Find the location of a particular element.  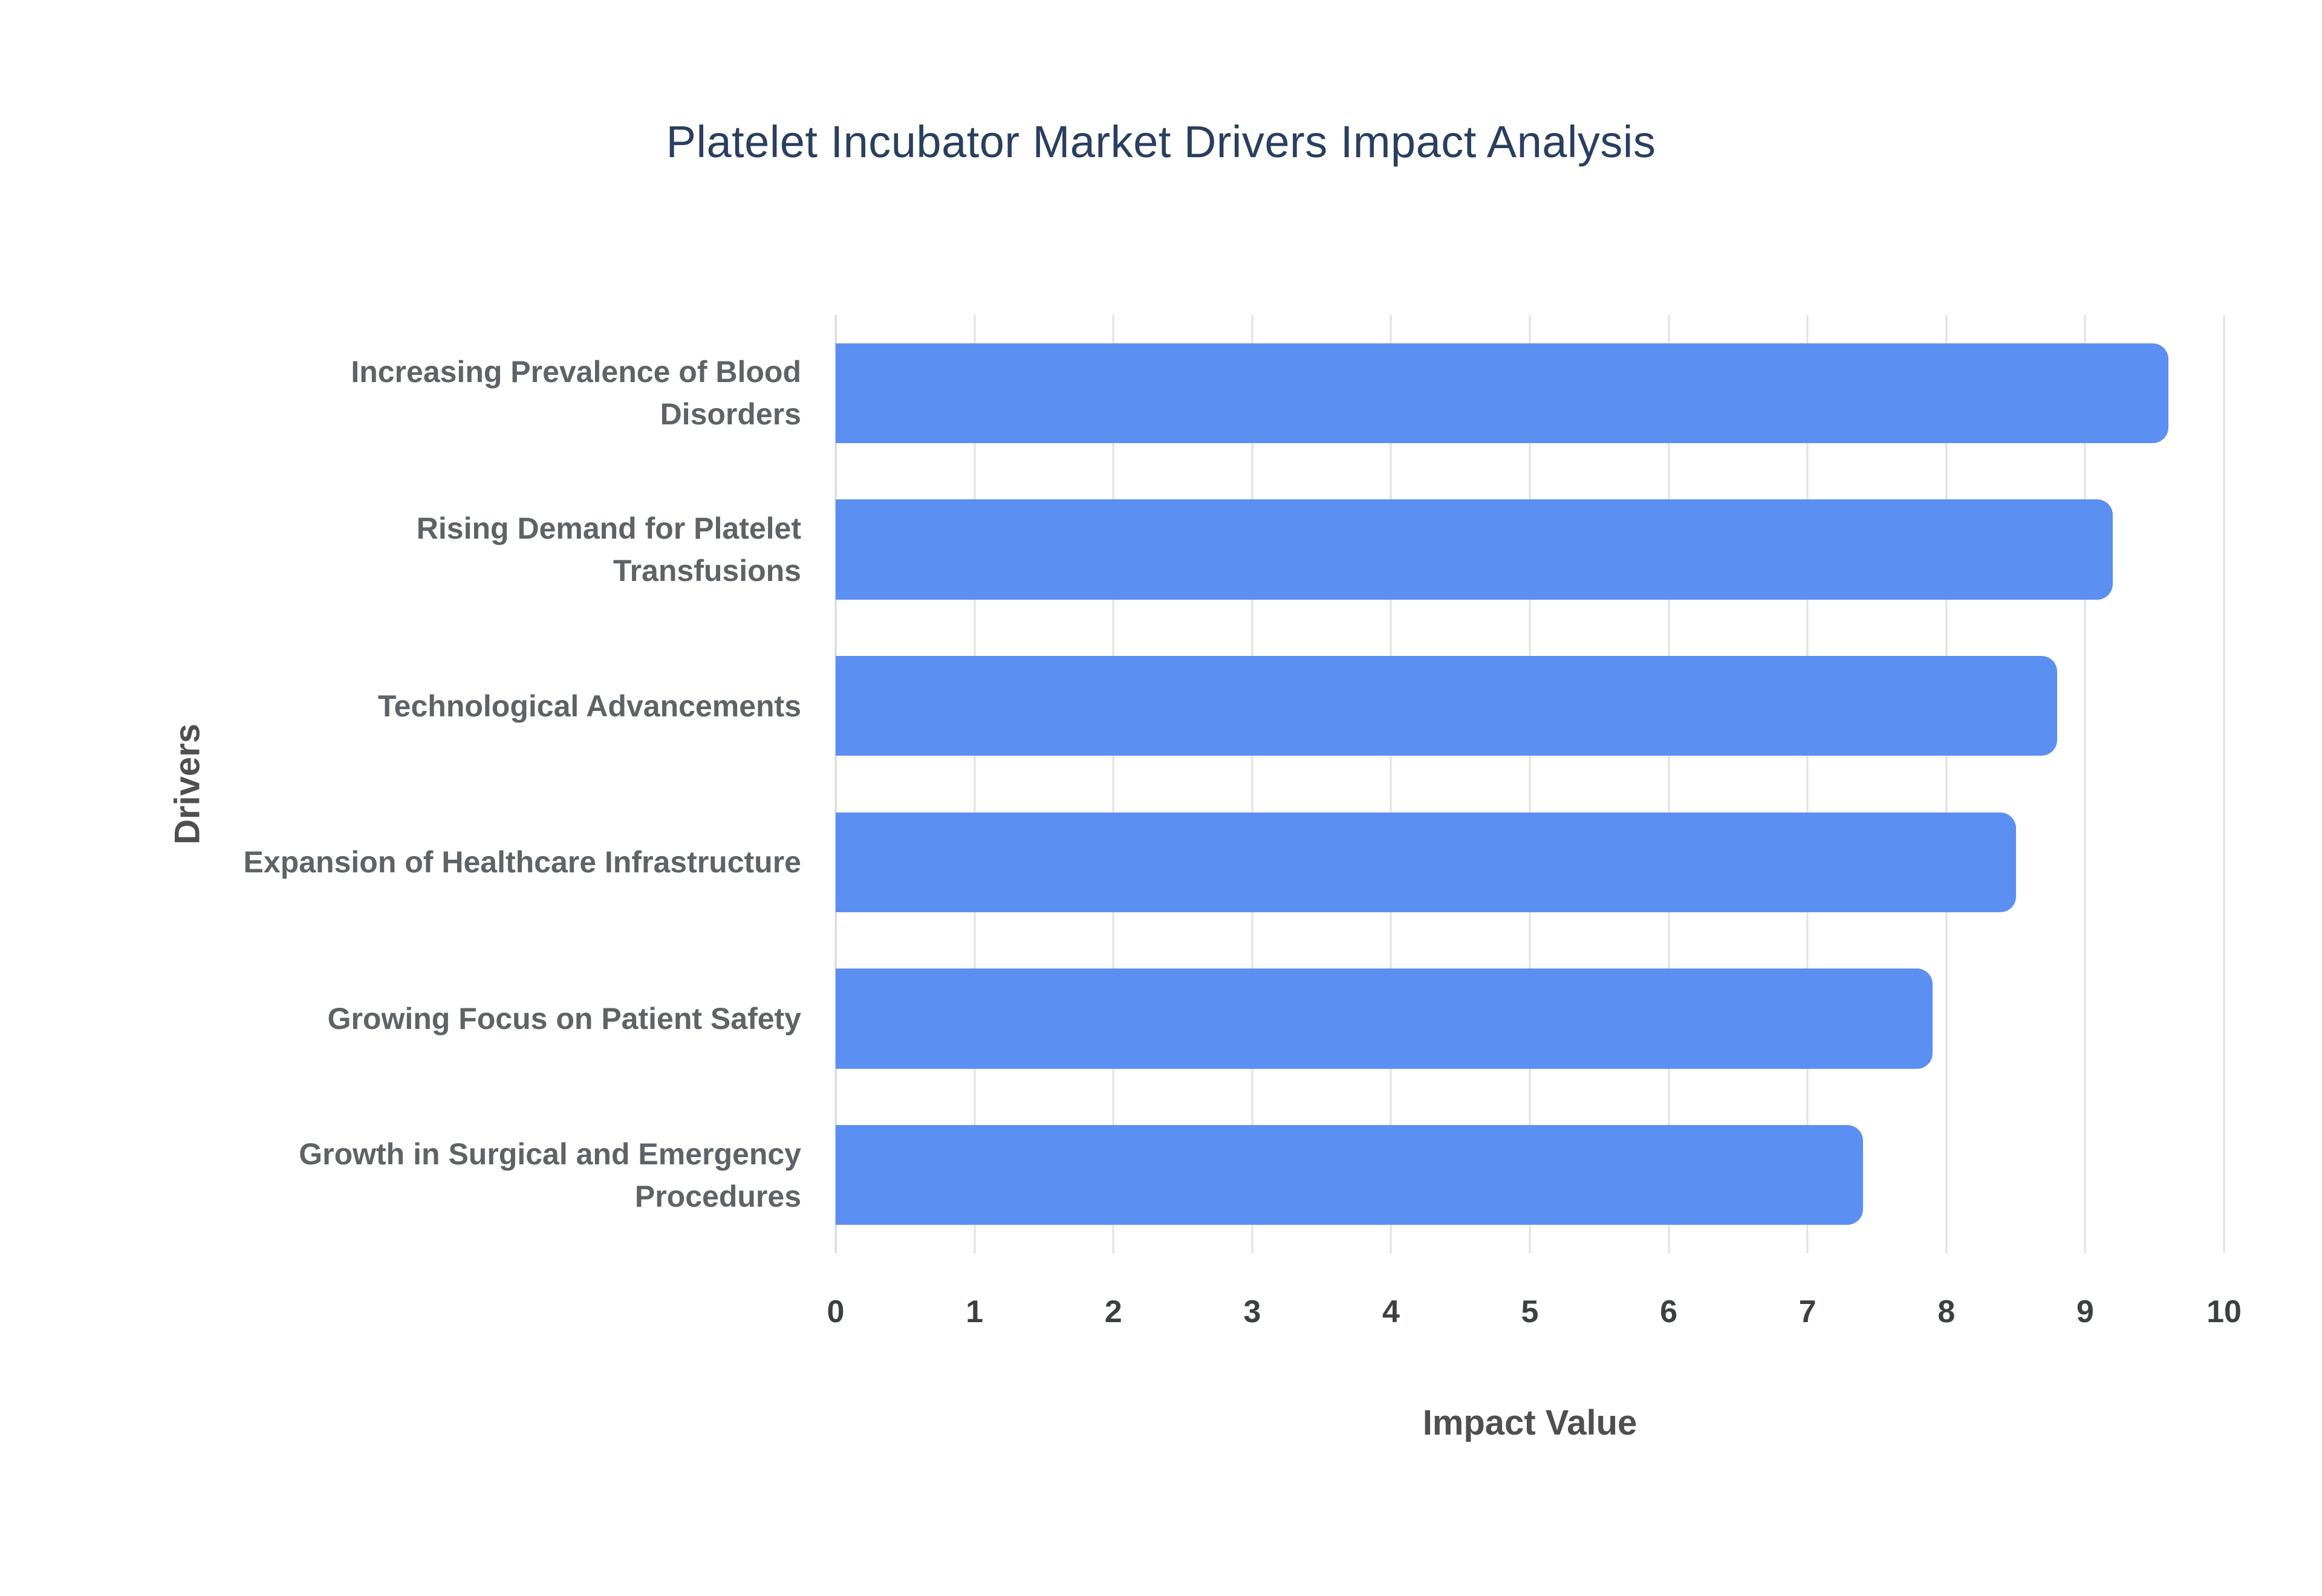

y-axis-title: Drivers is located at coordinates (187, 784).